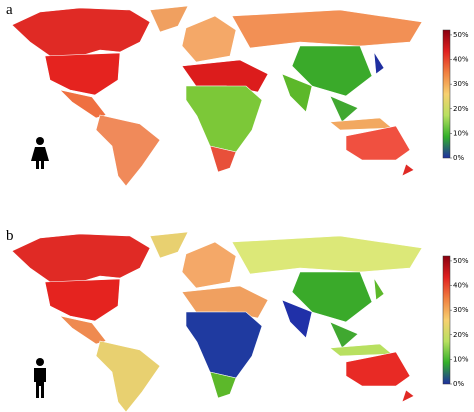 The width and height of the screenshot is (474, 412). Describe the element at coordinates (10, 236) in the screenshot. I see `panel-label: b` at that location.